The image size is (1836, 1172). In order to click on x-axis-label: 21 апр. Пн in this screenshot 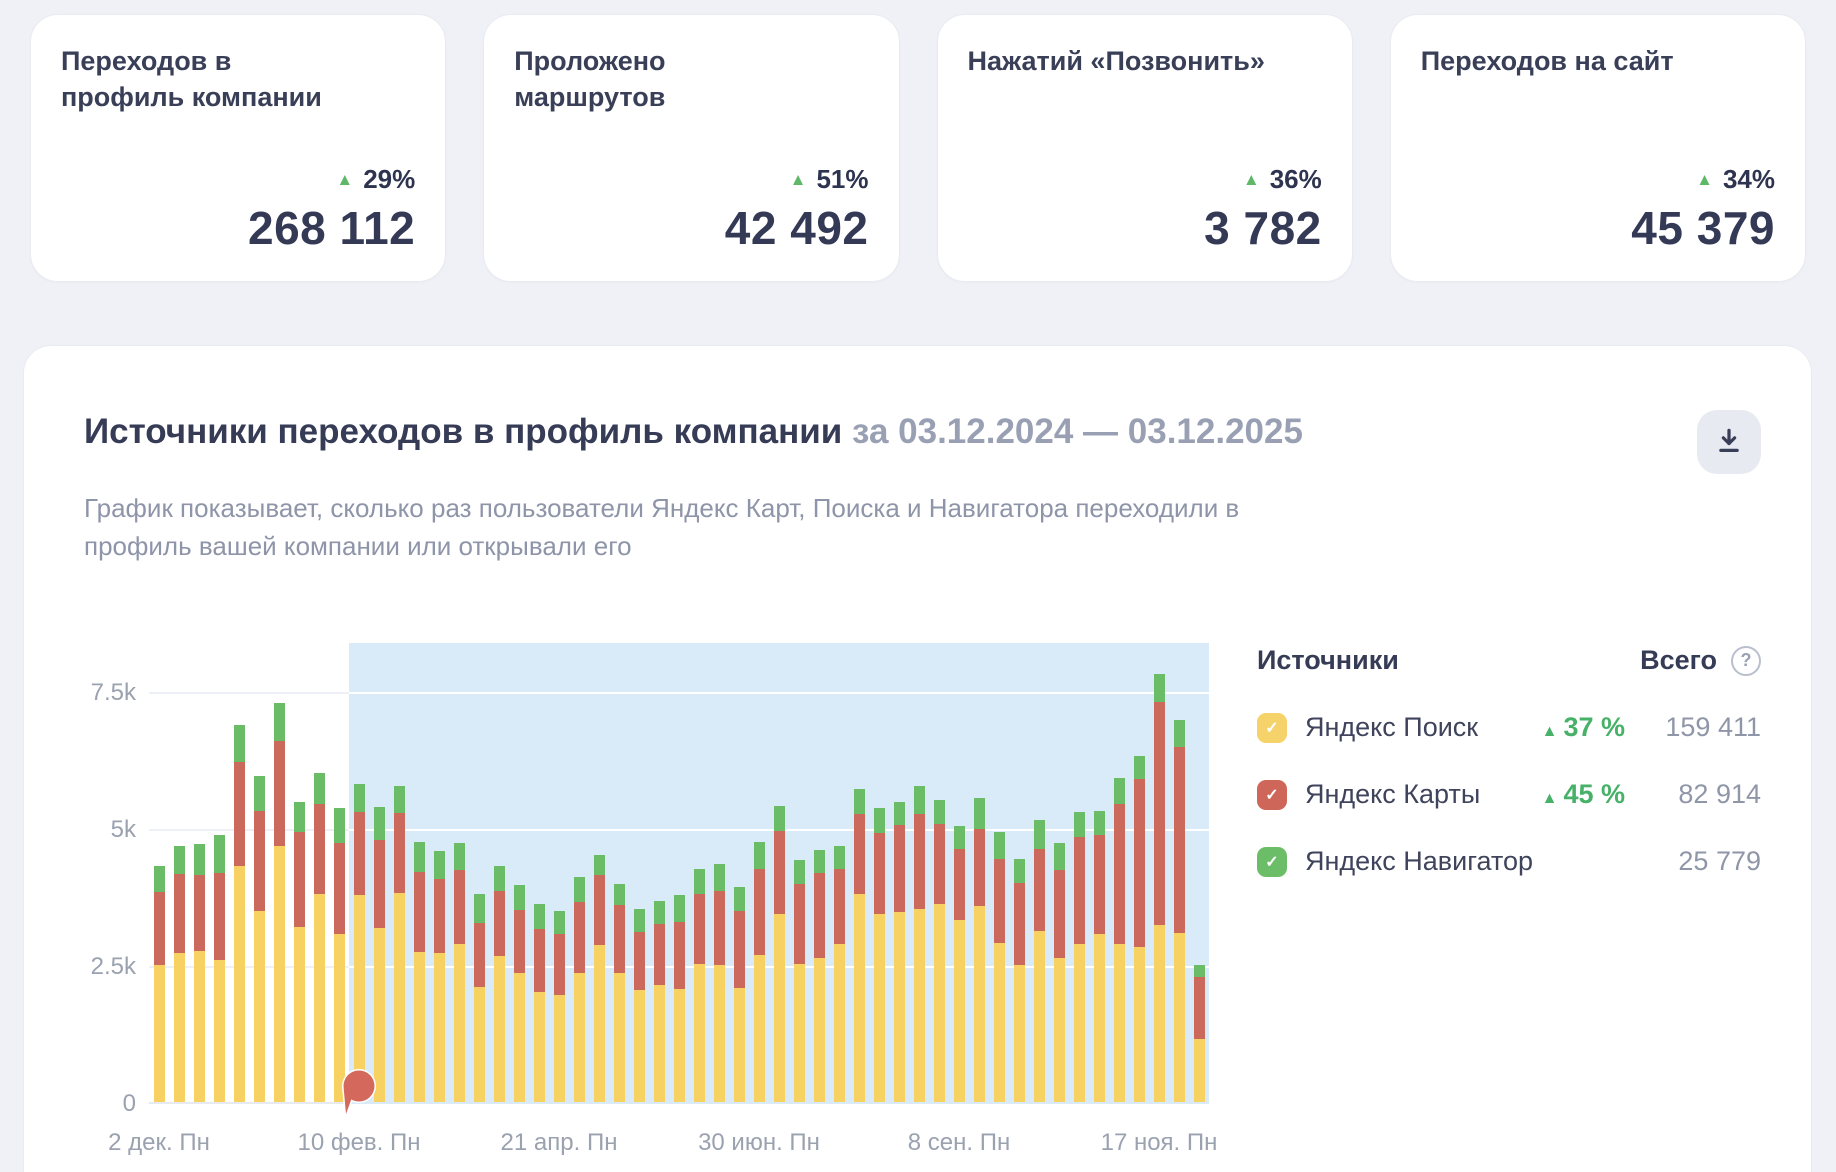, I will do `click(559, 1143)`.